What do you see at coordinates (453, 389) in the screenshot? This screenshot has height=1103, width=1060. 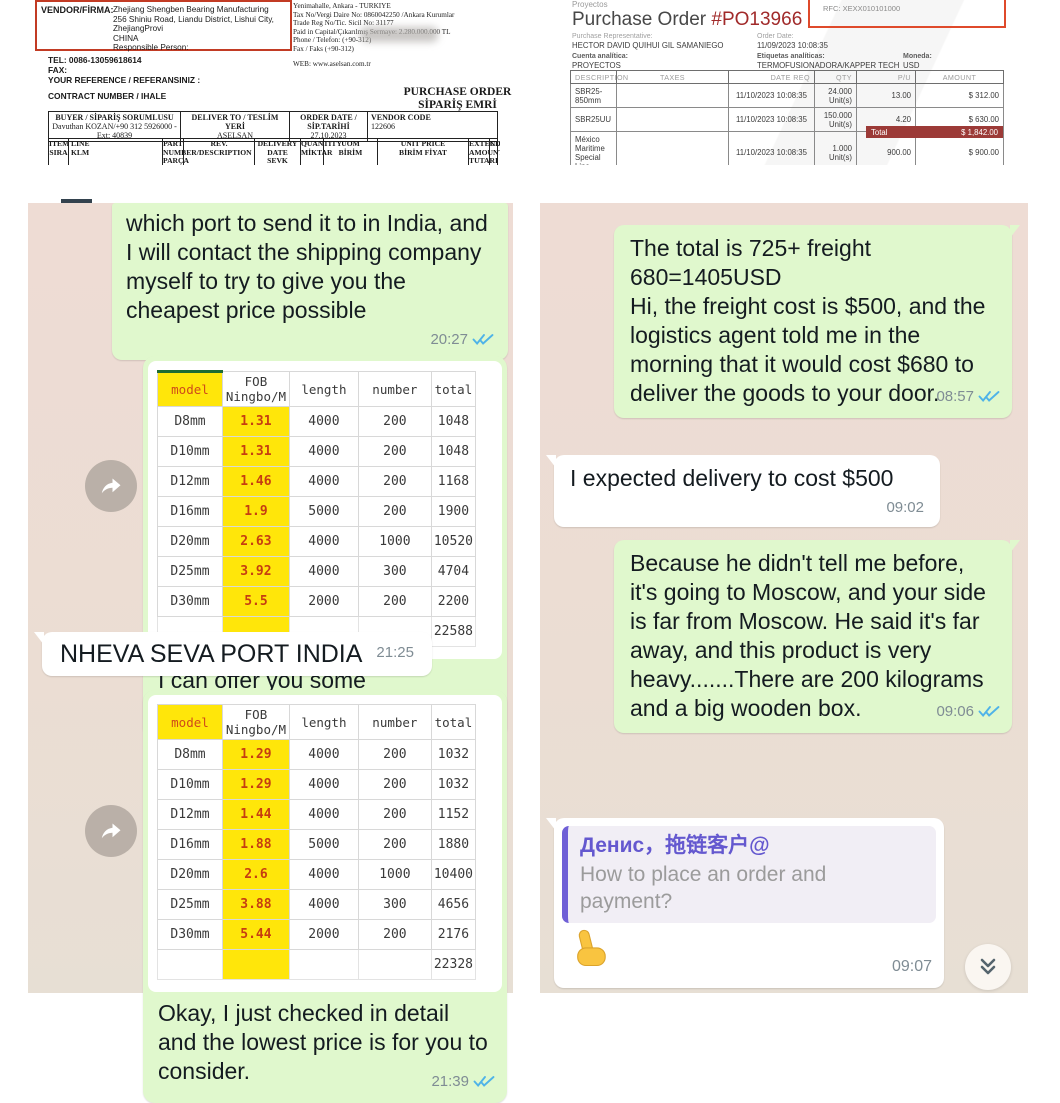 I see `sheet-column-header: total` at bounding box center [453, 389].